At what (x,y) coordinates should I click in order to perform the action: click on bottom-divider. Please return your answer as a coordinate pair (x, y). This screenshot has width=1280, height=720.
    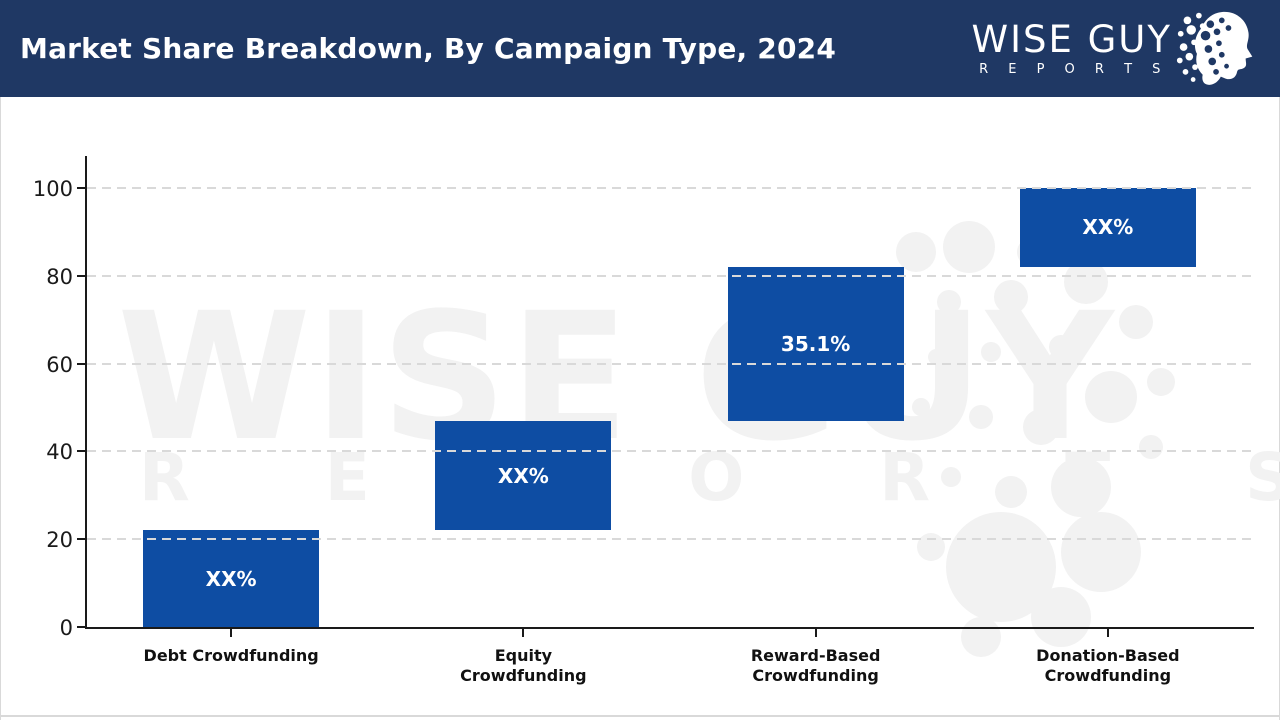
    Looking at the image, I should click on (640, 716).